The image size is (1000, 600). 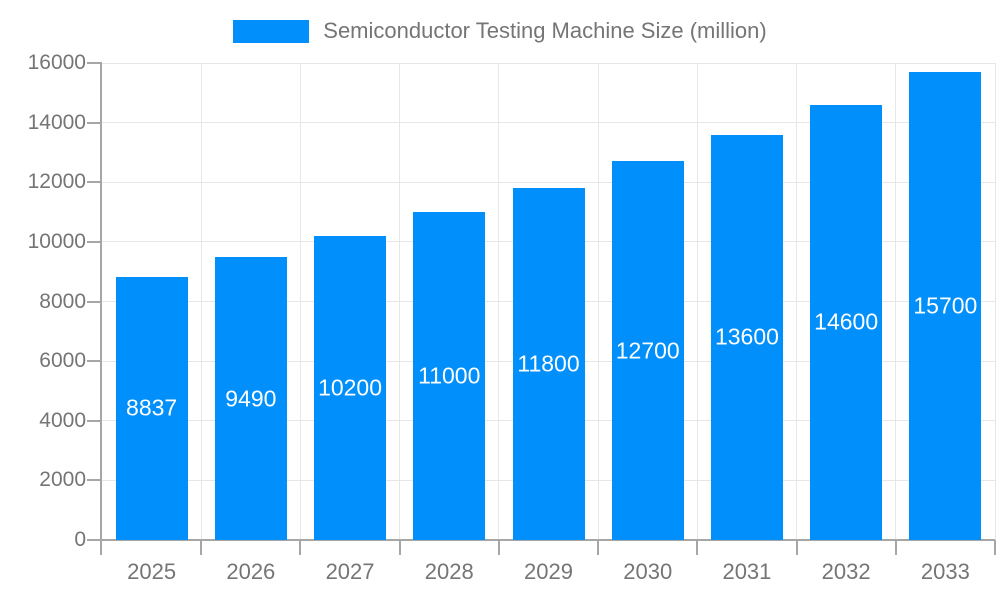 I want to click on bar-2026, so click(x=250, y=398).